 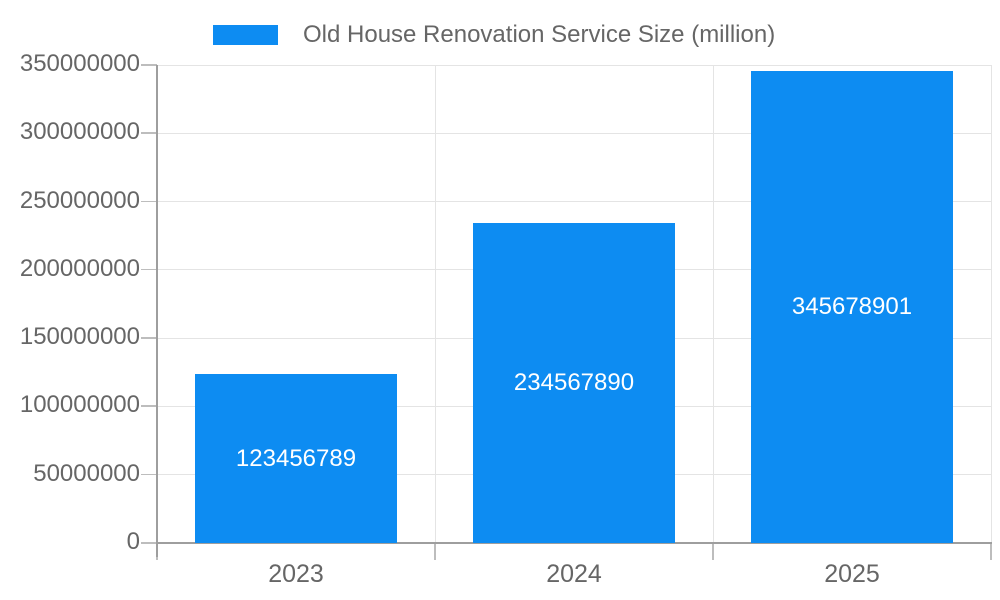 I want to click on x-axis-category-label: 2025, so click(x=852, y=574).